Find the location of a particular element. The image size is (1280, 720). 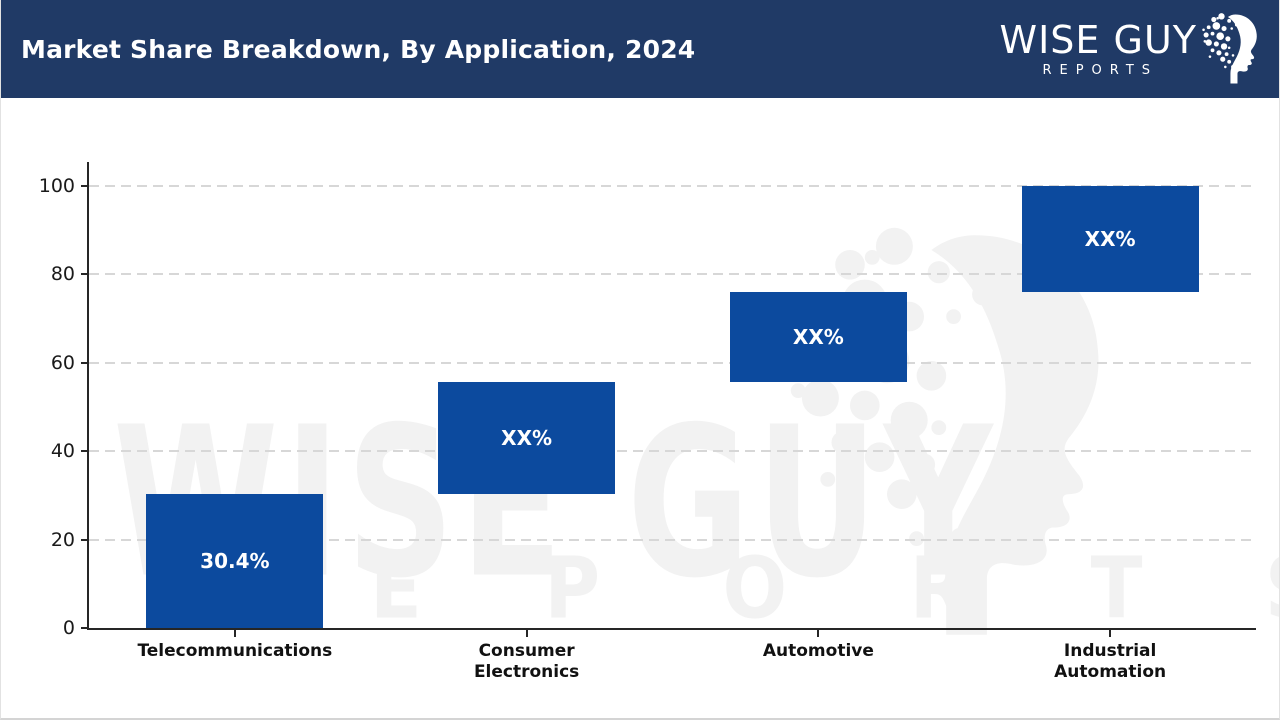

logo-face-icon is located at coordinates (1233, 49).